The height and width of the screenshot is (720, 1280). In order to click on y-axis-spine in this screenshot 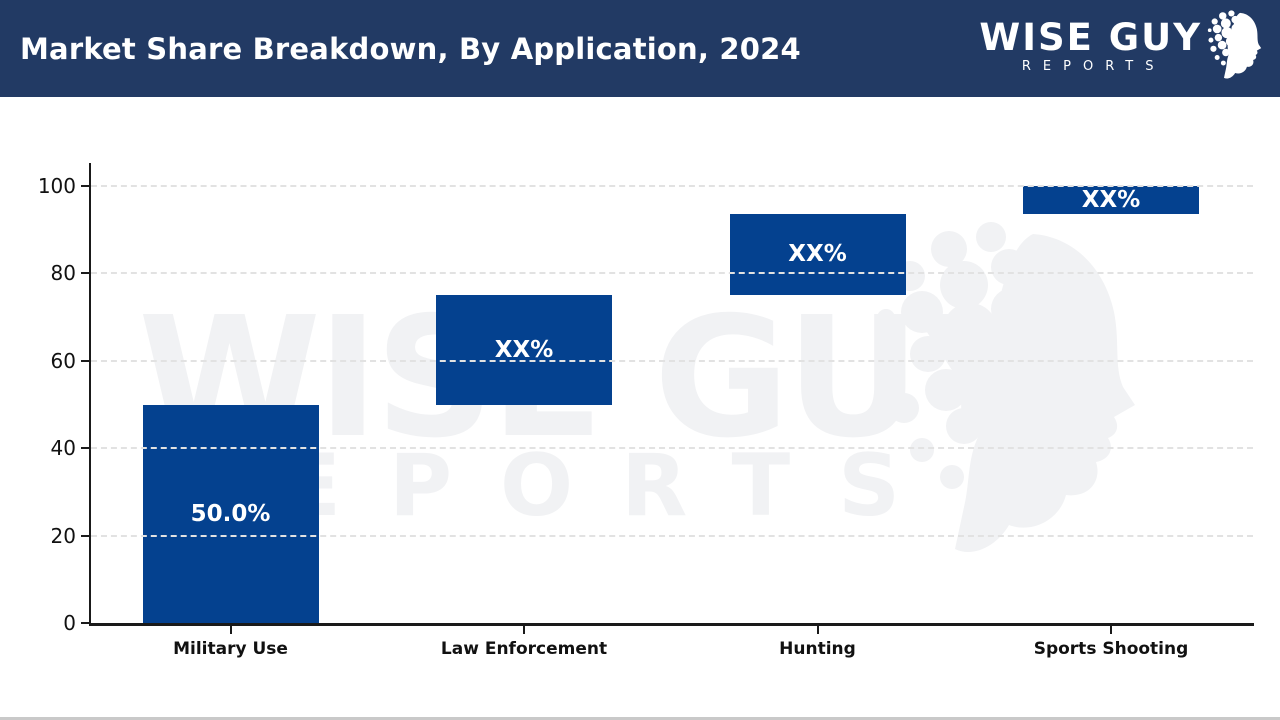, I will do `click(90, 394)`.